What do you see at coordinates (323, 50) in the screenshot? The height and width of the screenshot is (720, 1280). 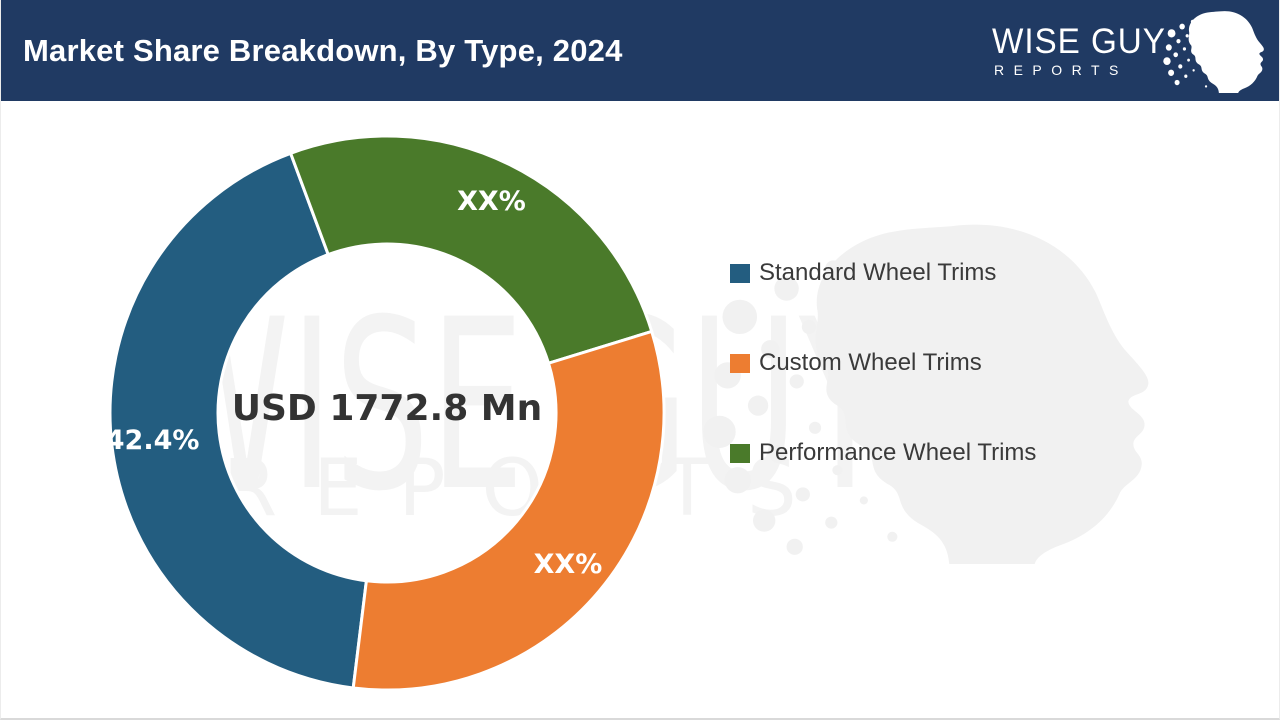 I see `page-title: Market Share Breakdown, By Type, 2024` at bounding box center [323, 50].